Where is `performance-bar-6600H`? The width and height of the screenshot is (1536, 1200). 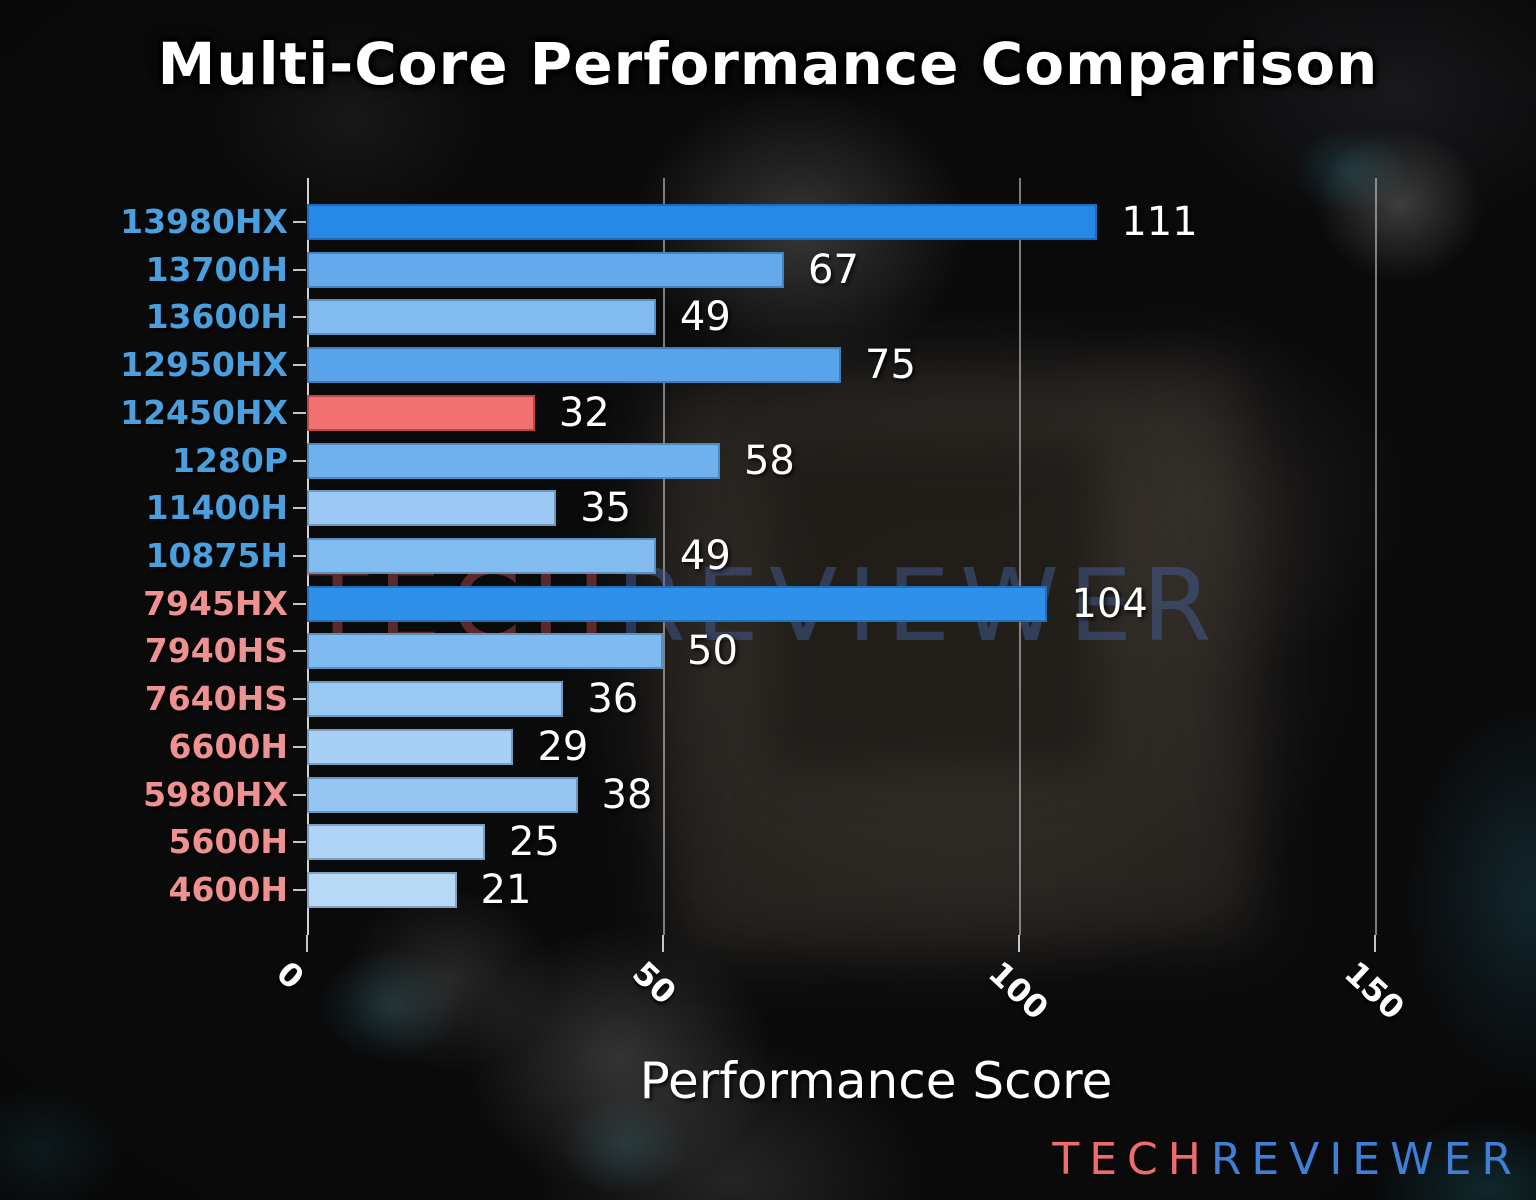
performance-bar-6600H is located at coordinates (410, 746).